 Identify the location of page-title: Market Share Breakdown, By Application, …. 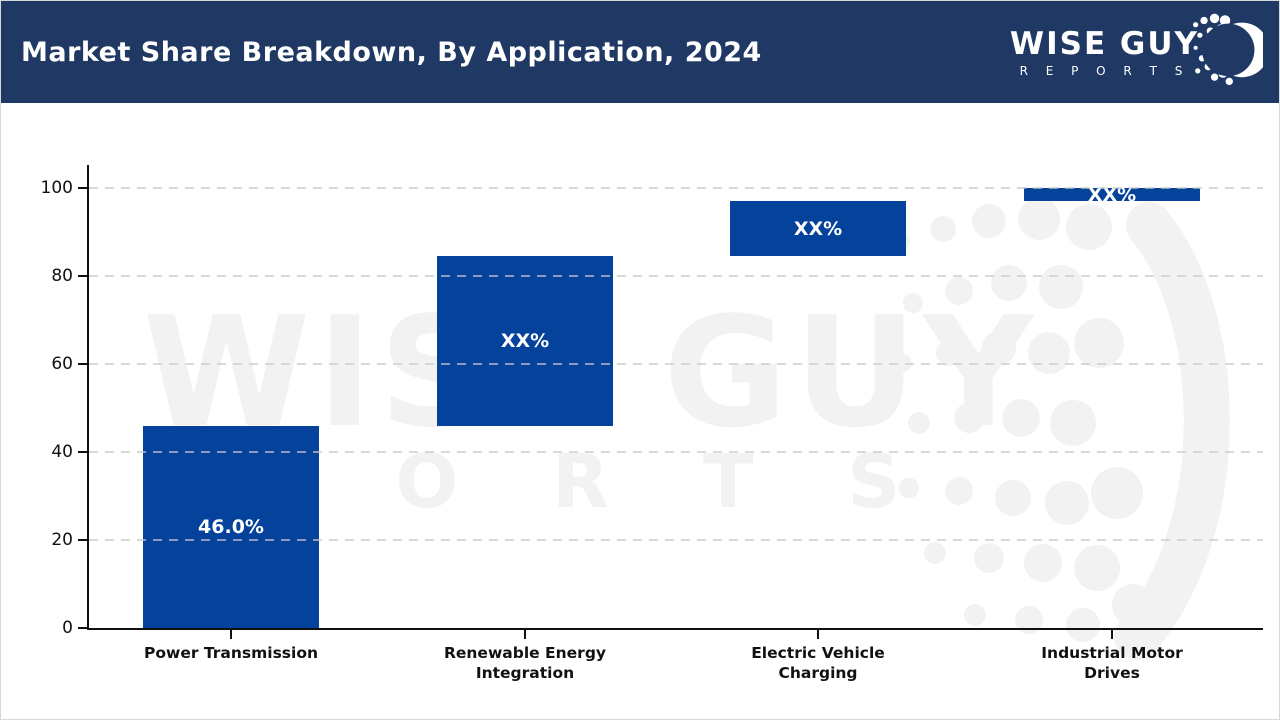
(391, 52).